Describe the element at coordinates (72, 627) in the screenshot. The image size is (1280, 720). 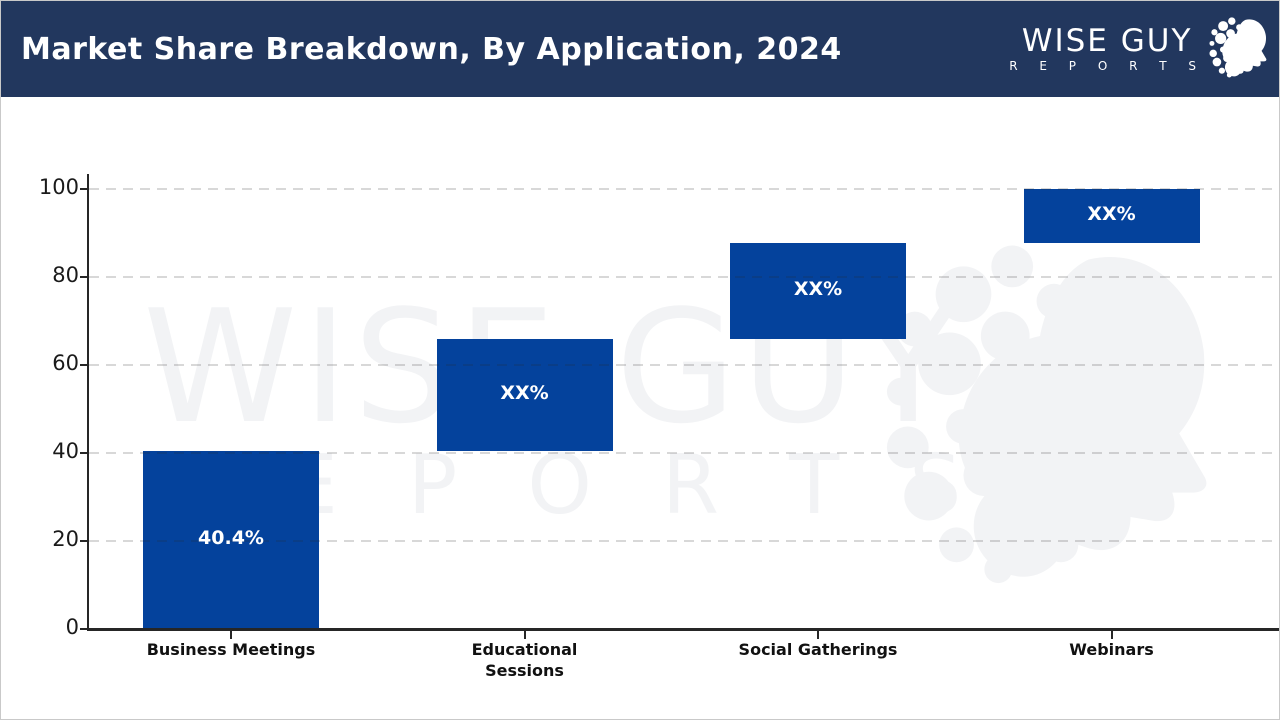
I see `y-tick-label: 0` at that location.